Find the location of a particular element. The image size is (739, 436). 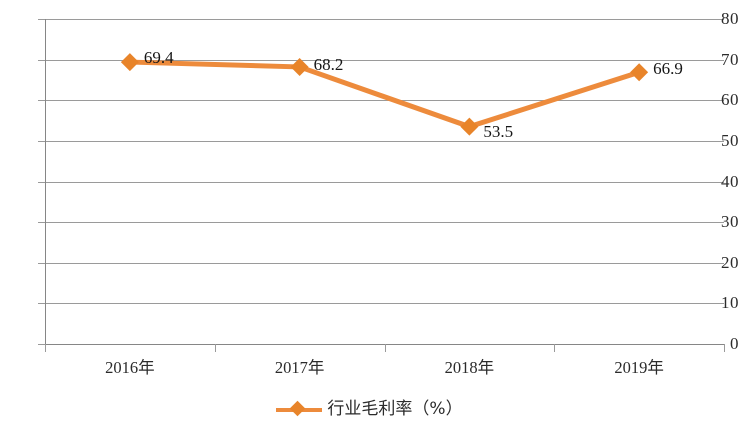

x-tick-label: 2018年 is located at coordinates (469, 367).